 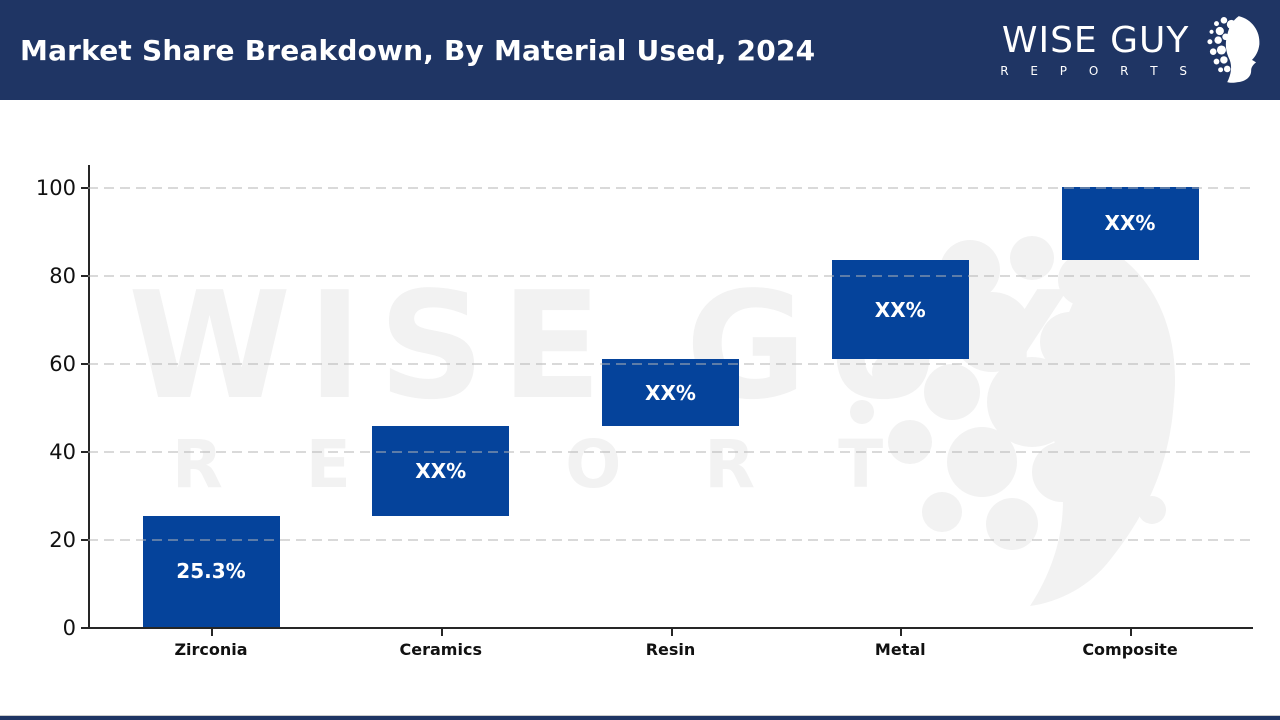 What do you see at coordinates (640, 717) in the screenshot?
I see `footer-bar` at bounding box center [640, 717].